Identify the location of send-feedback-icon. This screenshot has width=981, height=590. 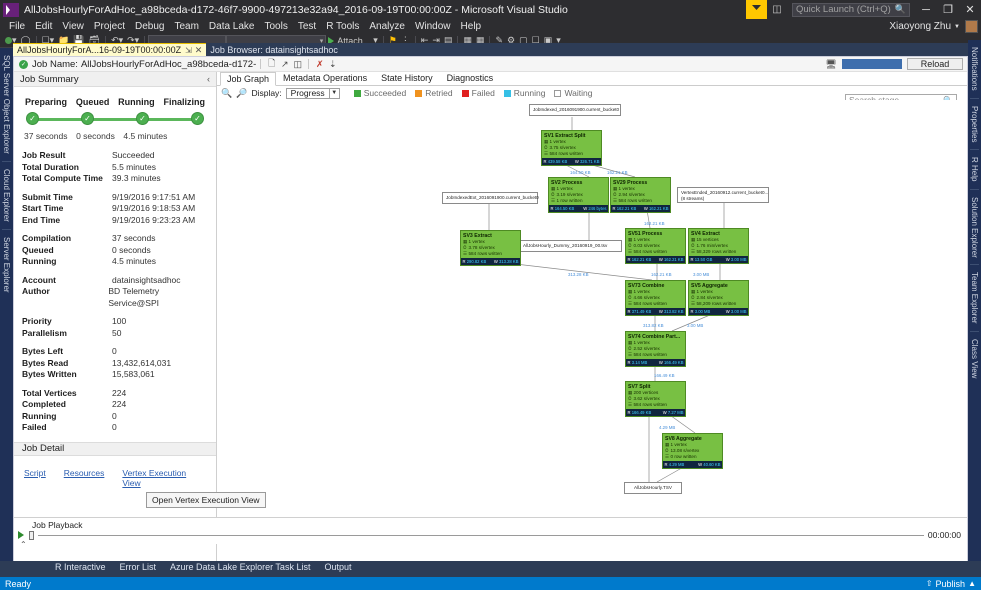
(756, 9).